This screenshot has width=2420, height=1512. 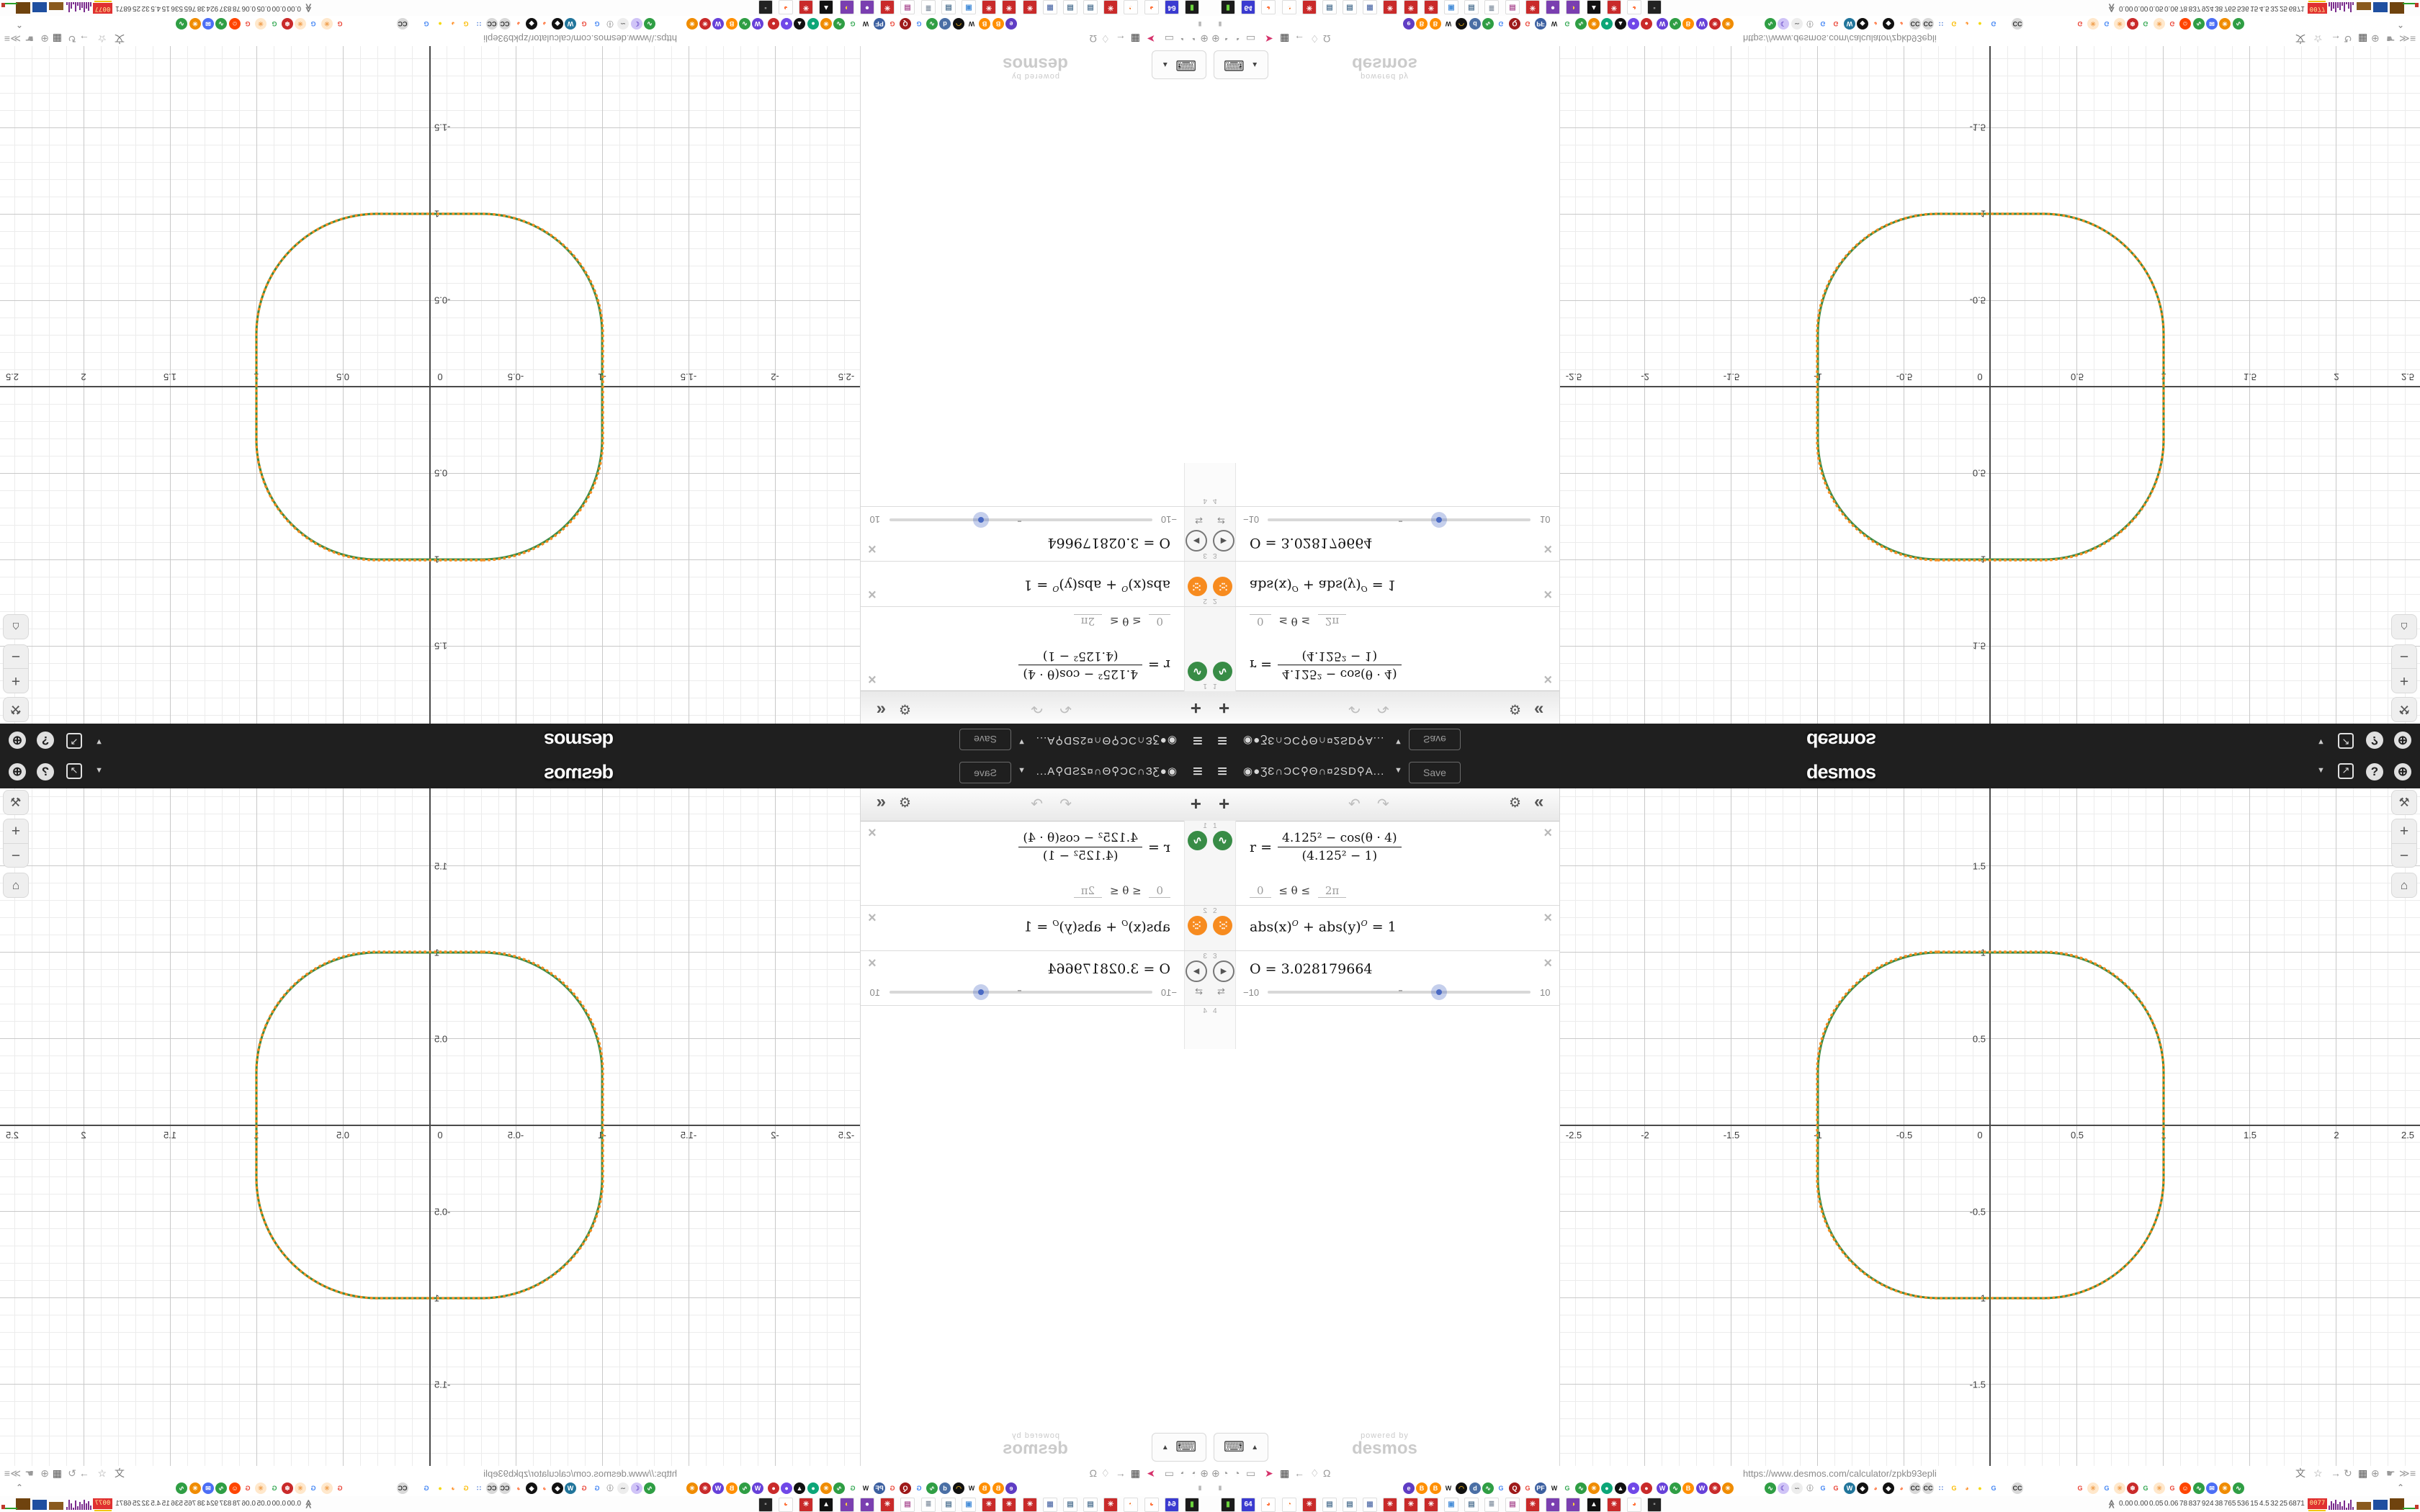 I want to click on expression-gutter: 3 ▶ ⇄, so click(x=1223, y=978).